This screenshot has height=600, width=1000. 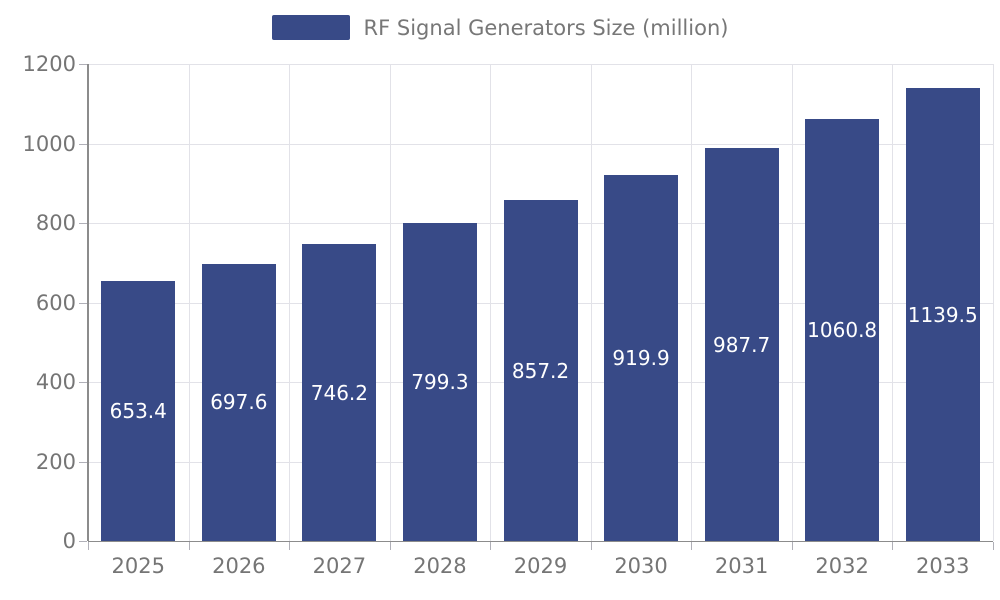 I want to click on bar: 1060.8, so click(x=842, y=330).